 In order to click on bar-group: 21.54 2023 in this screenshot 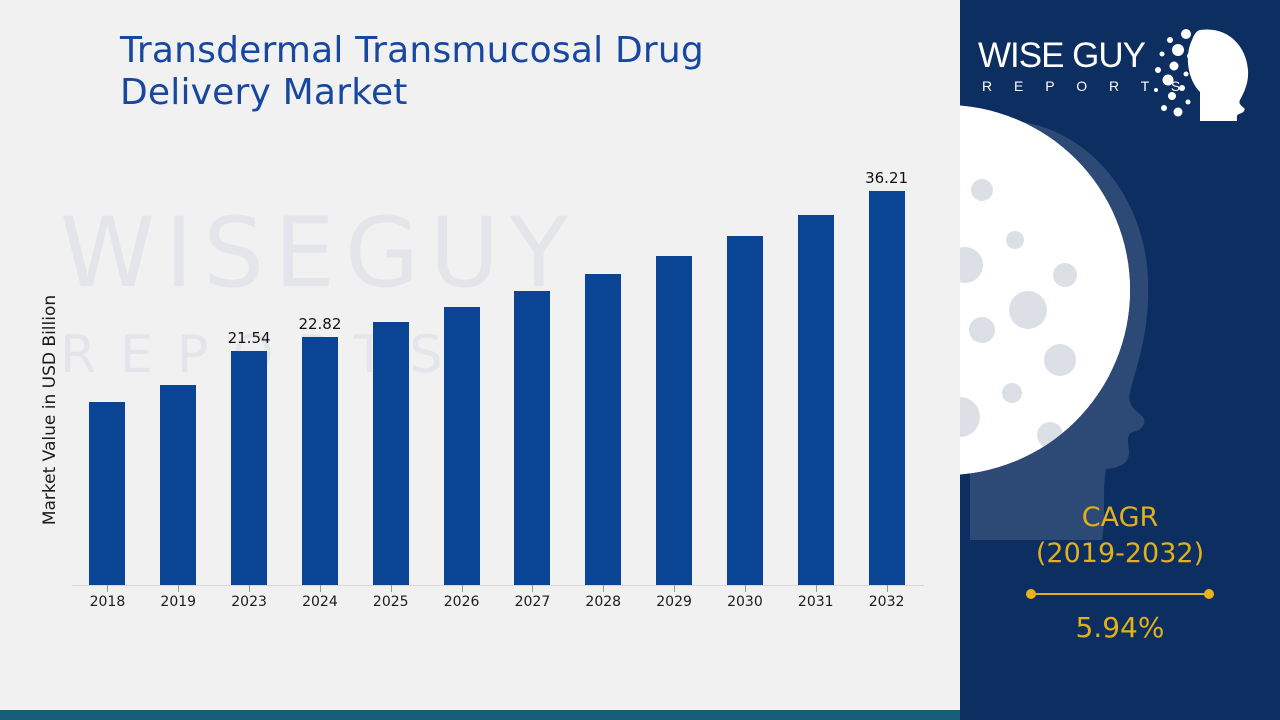, I will do `click(249, 380)`.